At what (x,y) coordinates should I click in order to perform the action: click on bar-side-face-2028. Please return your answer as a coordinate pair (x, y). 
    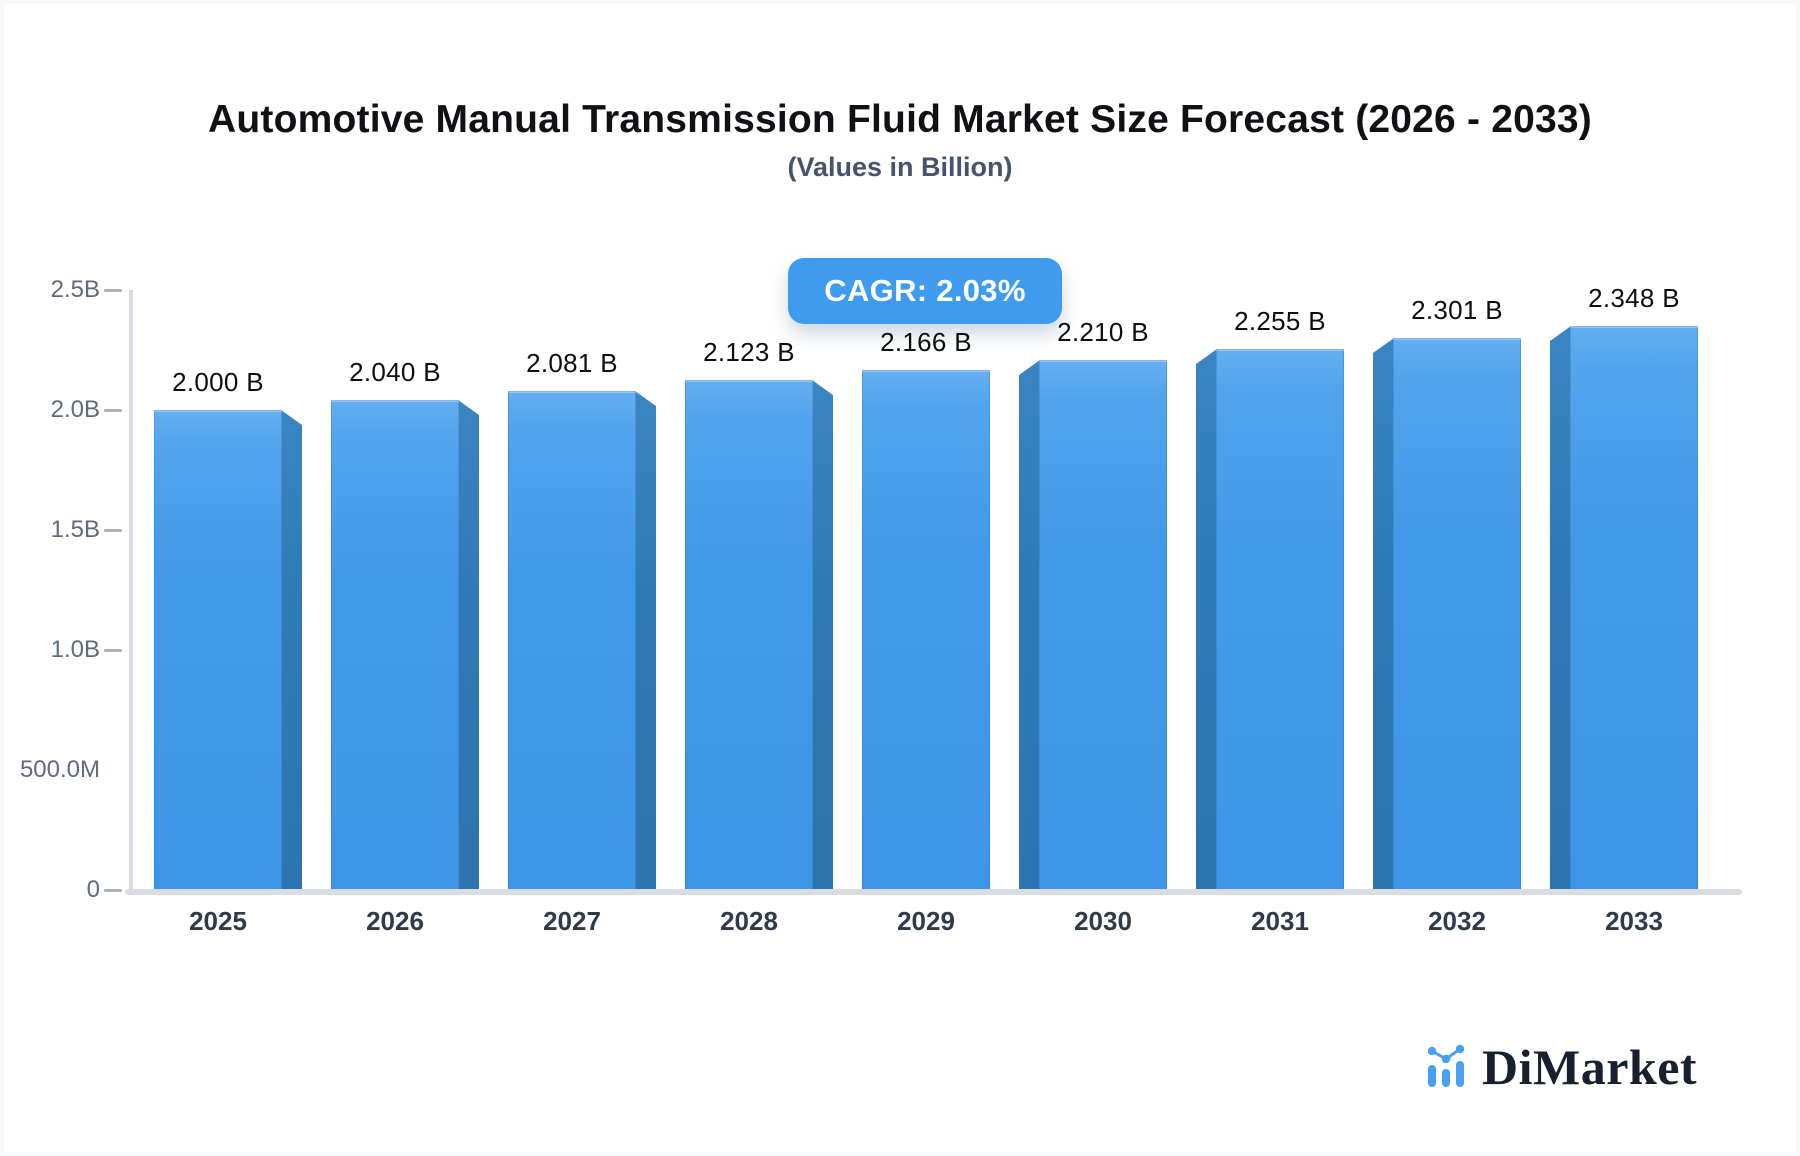
    Looking at the image, I should click on (822, 635).